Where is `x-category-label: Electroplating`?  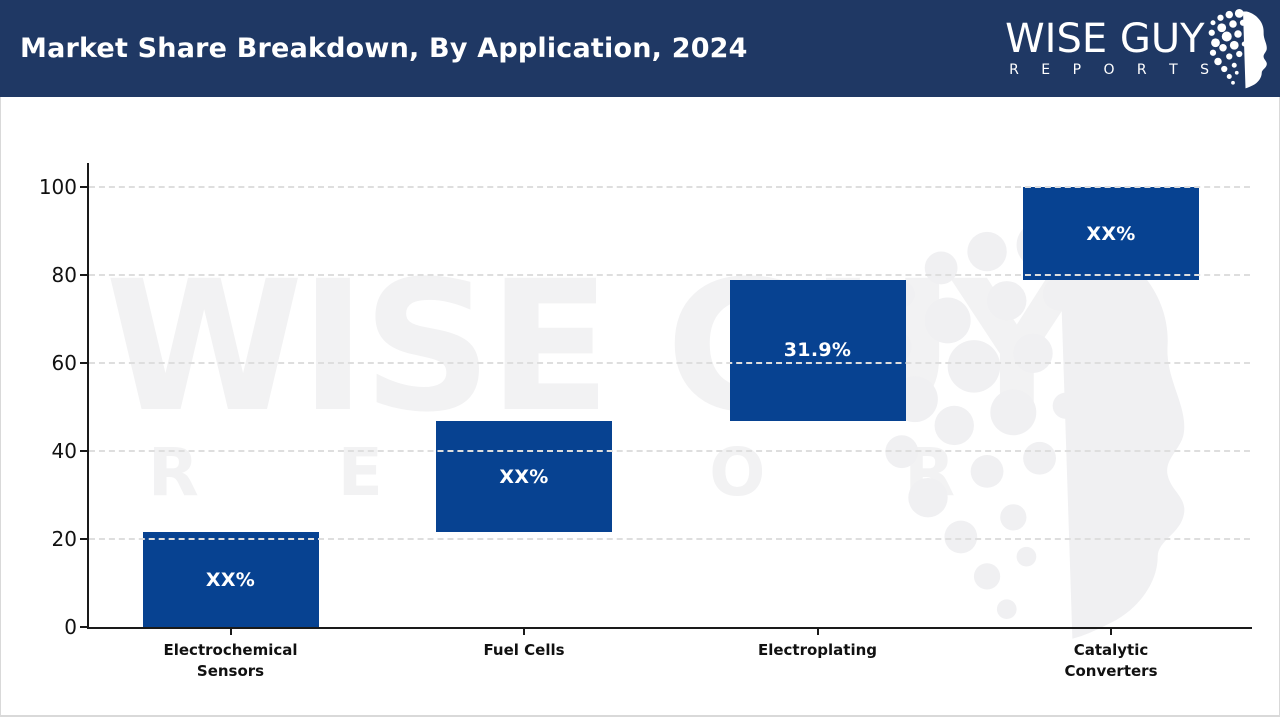 x-category-label: Electroplating is located at coordinates (817, 650).